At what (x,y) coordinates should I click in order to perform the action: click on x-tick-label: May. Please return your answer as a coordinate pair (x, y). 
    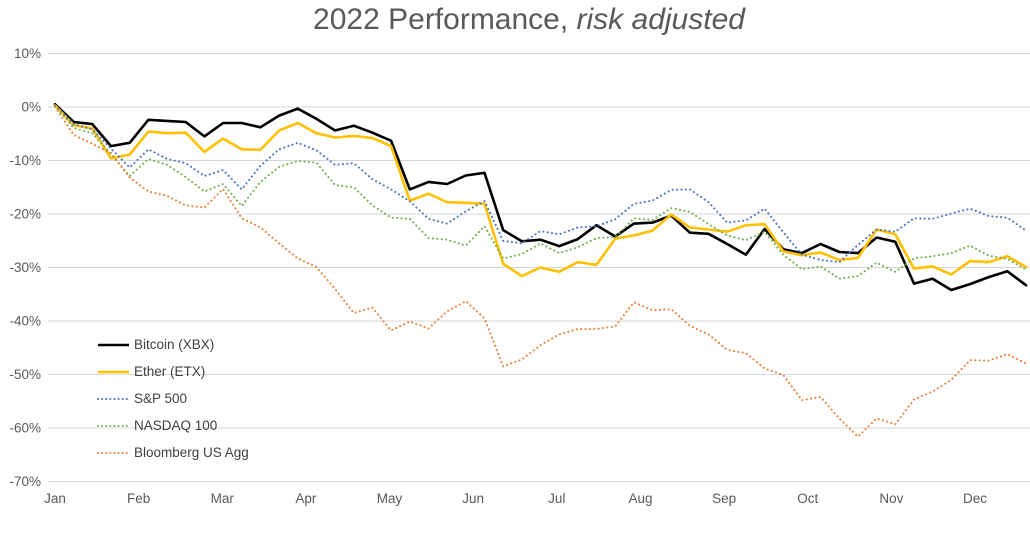
    Looking at the image, I should click on (390, 498).